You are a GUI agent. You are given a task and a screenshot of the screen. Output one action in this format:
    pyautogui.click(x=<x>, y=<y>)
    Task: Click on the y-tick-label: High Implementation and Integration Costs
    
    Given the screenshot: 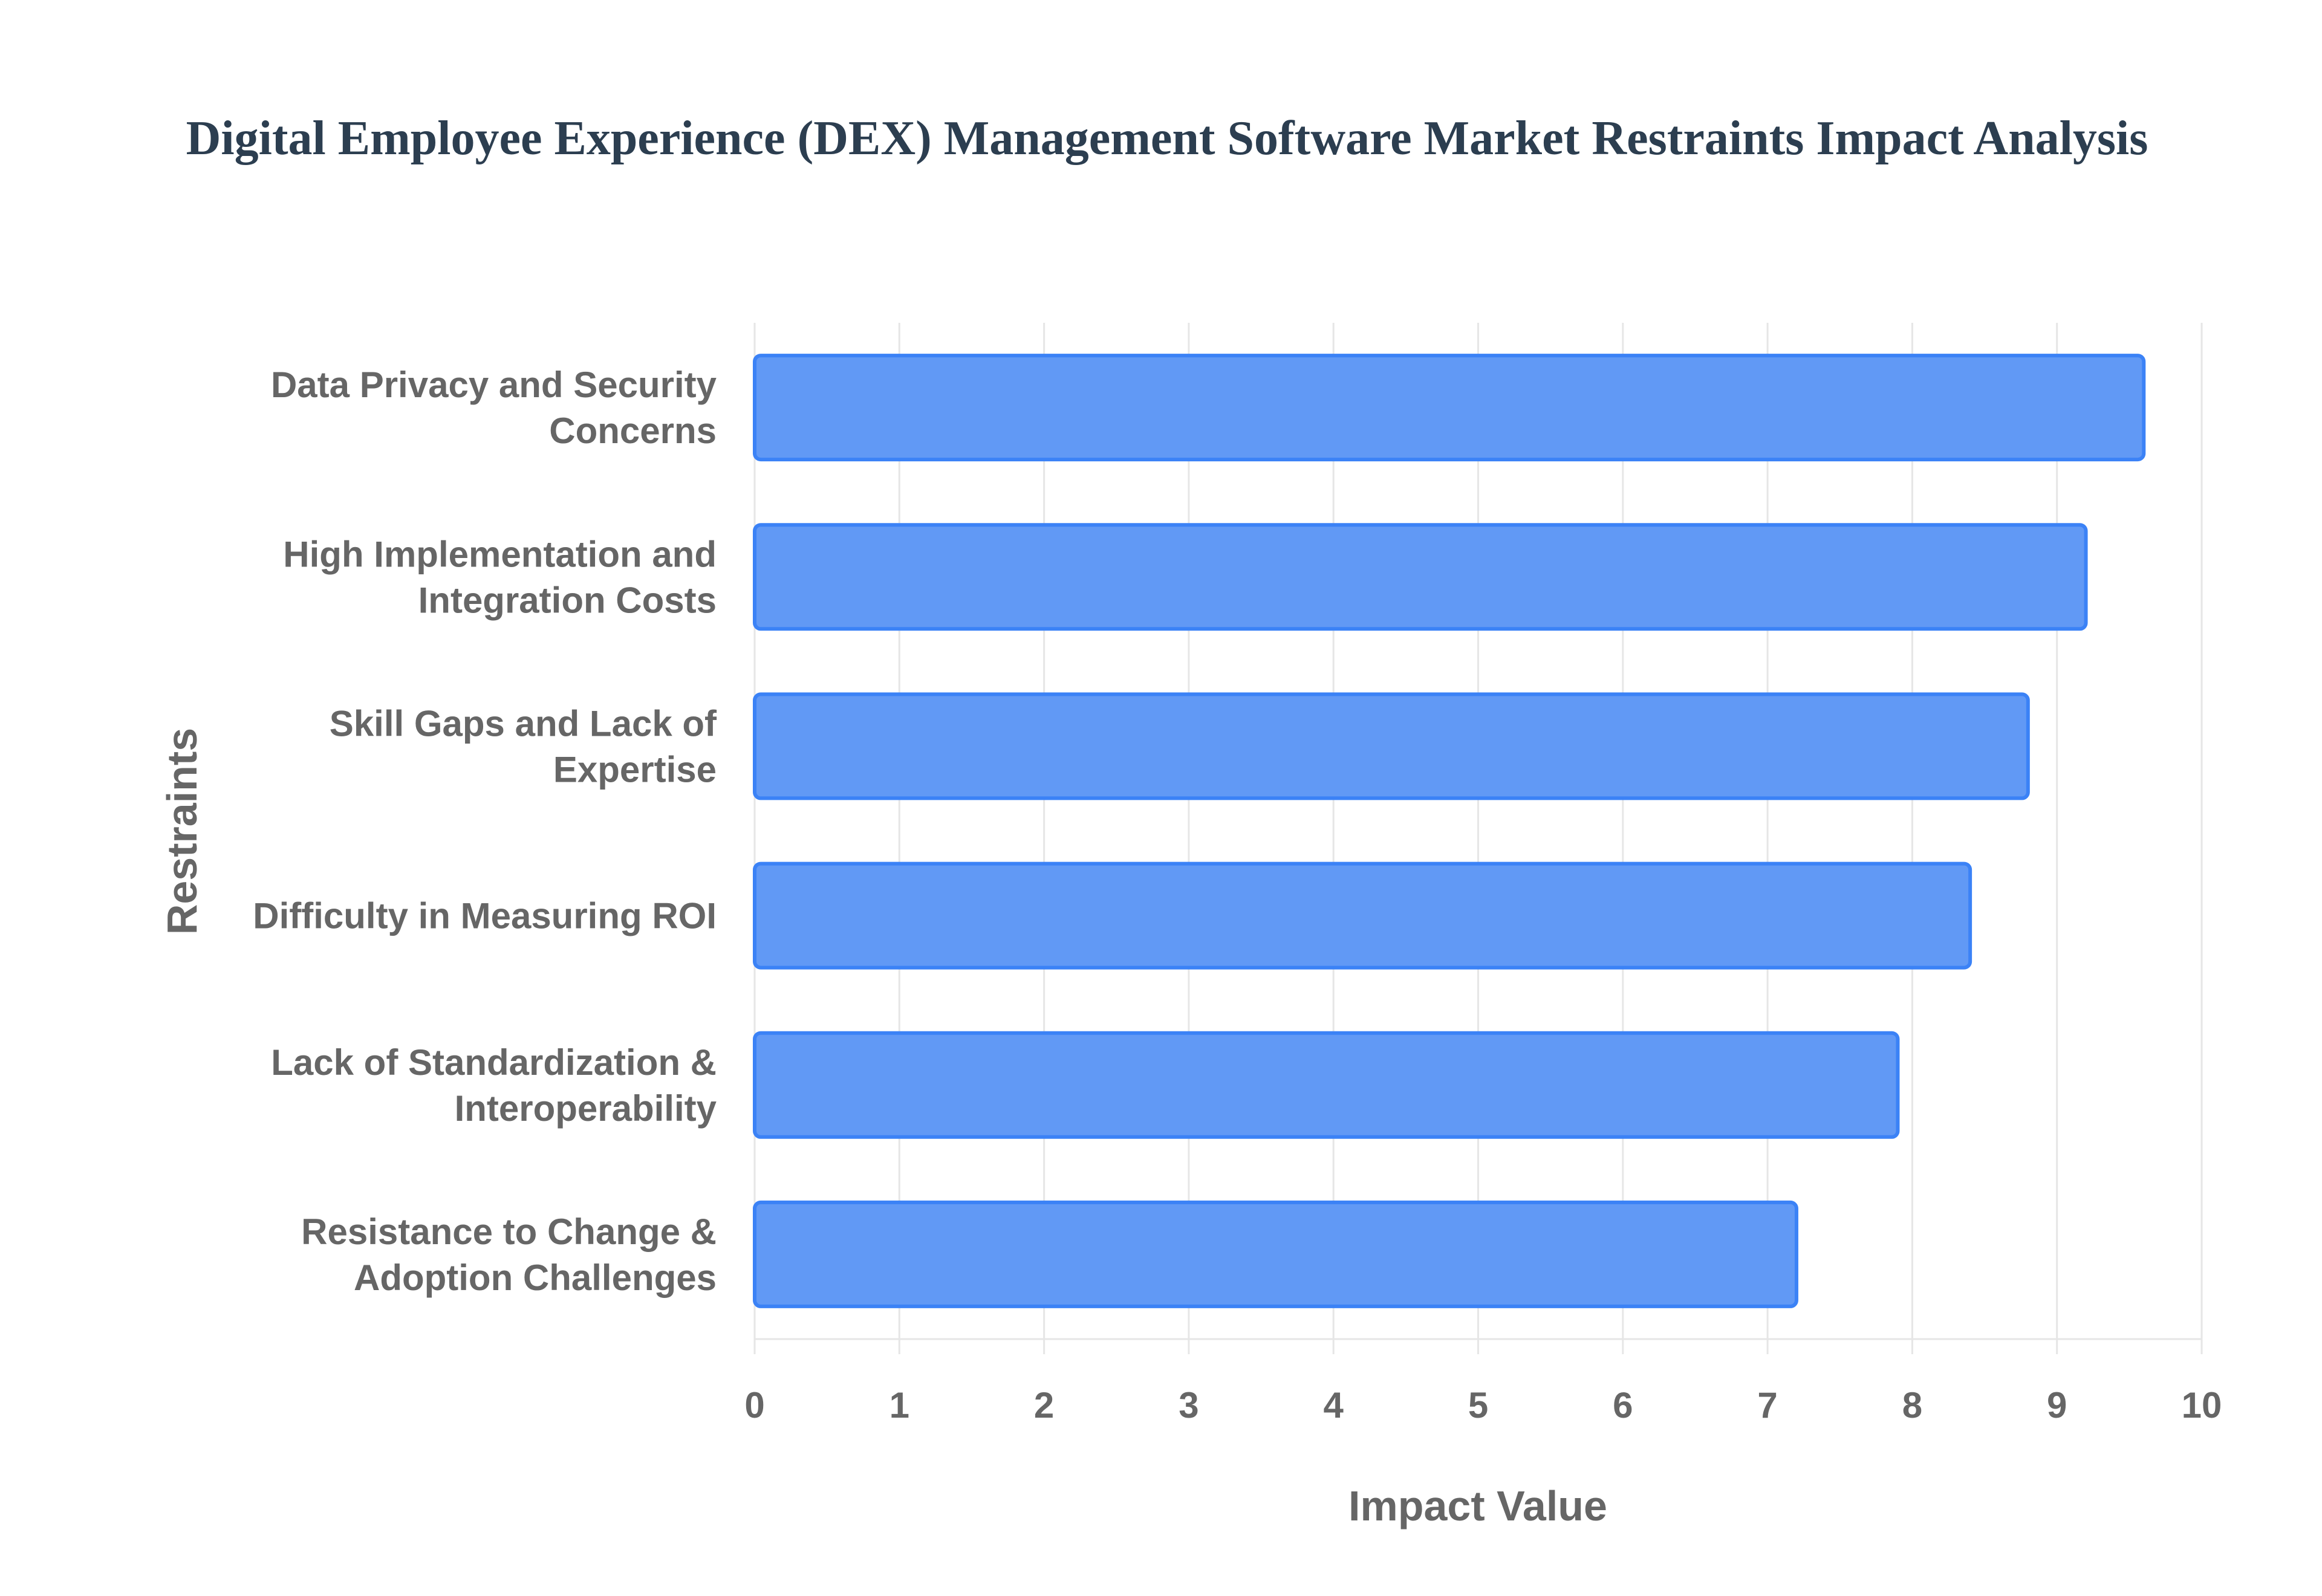 What is the action you would take?
    pyautogui.click(x=500, y=577)
    